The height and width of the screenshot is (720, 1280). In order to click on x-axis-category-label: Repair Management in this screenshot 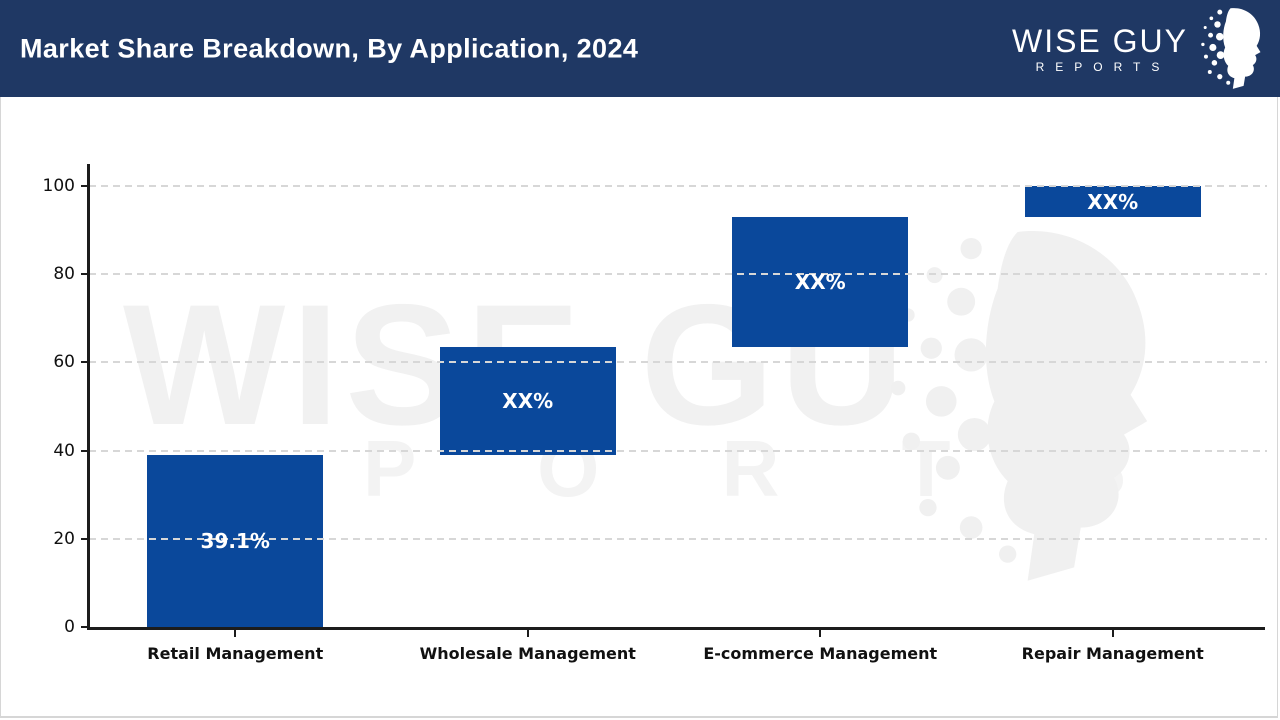, I will do `click(1112, 653)`.